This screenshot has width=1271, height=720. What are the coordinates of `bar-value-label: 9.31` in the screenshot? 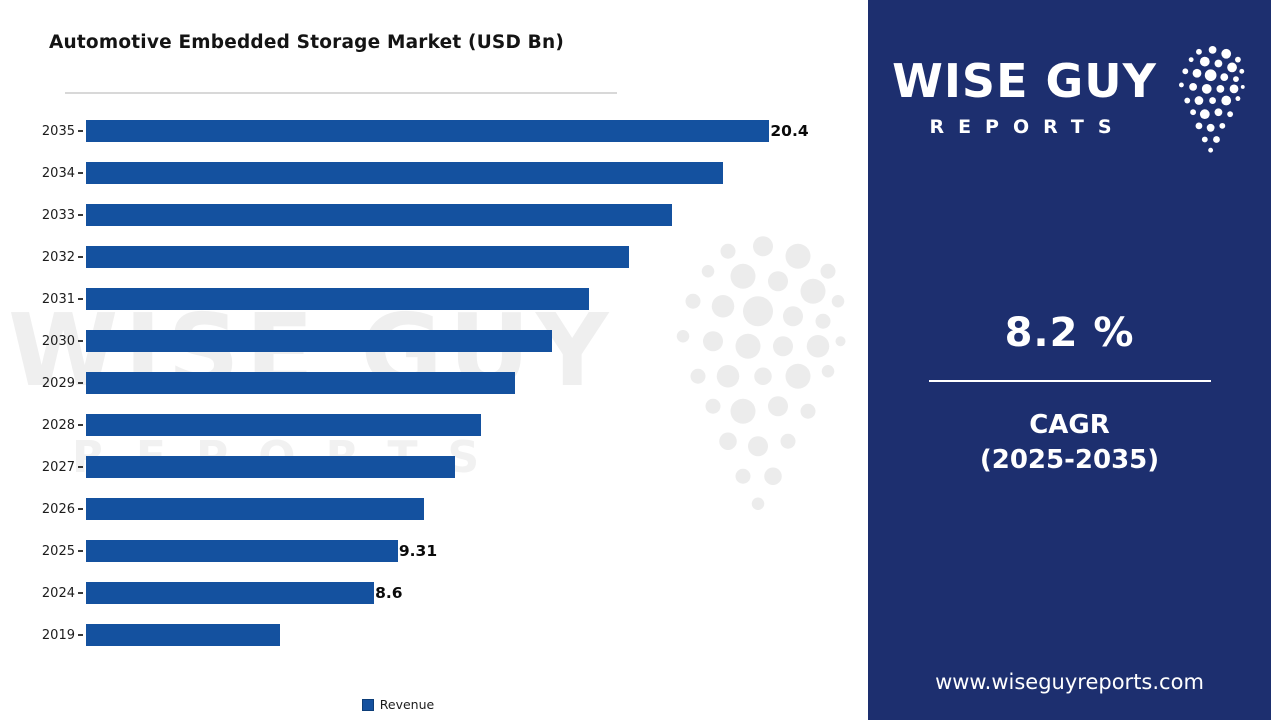 It's located at (418, 551).